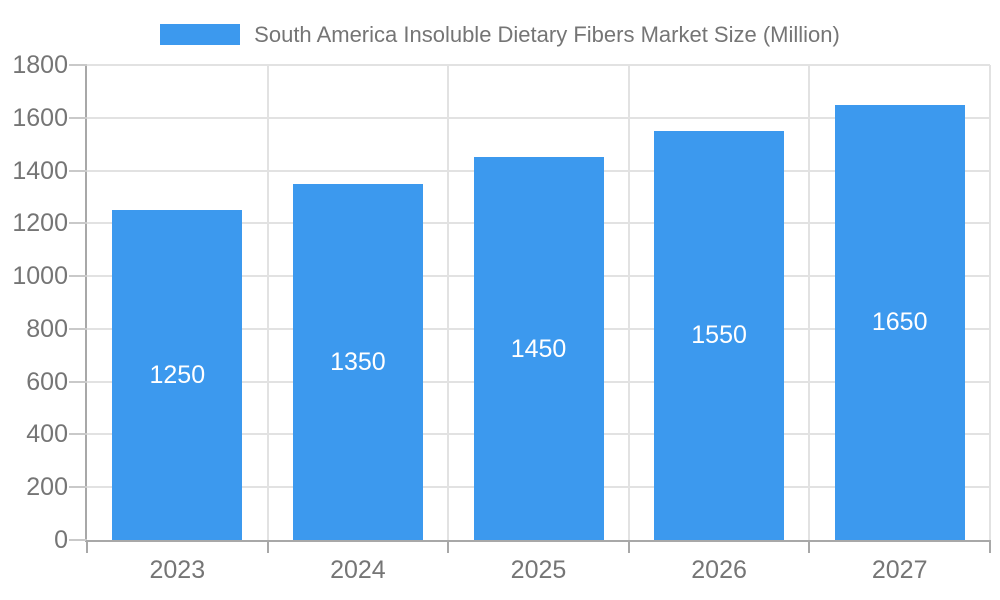 The width and height of the screenshot is (1000, 600). I want to click on bar-2025: 1450, so click(538, 348).